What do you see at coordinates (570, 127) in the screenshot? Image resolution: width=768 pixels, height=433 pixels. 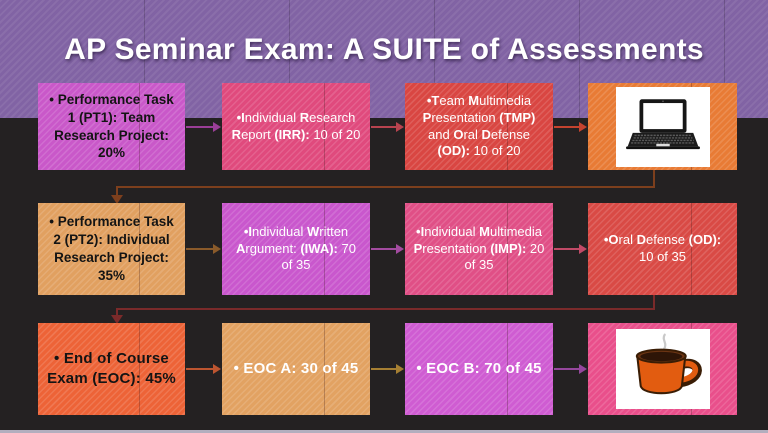 I see `arrow-tmp-to-laptop` at bounding box center [570, 127].